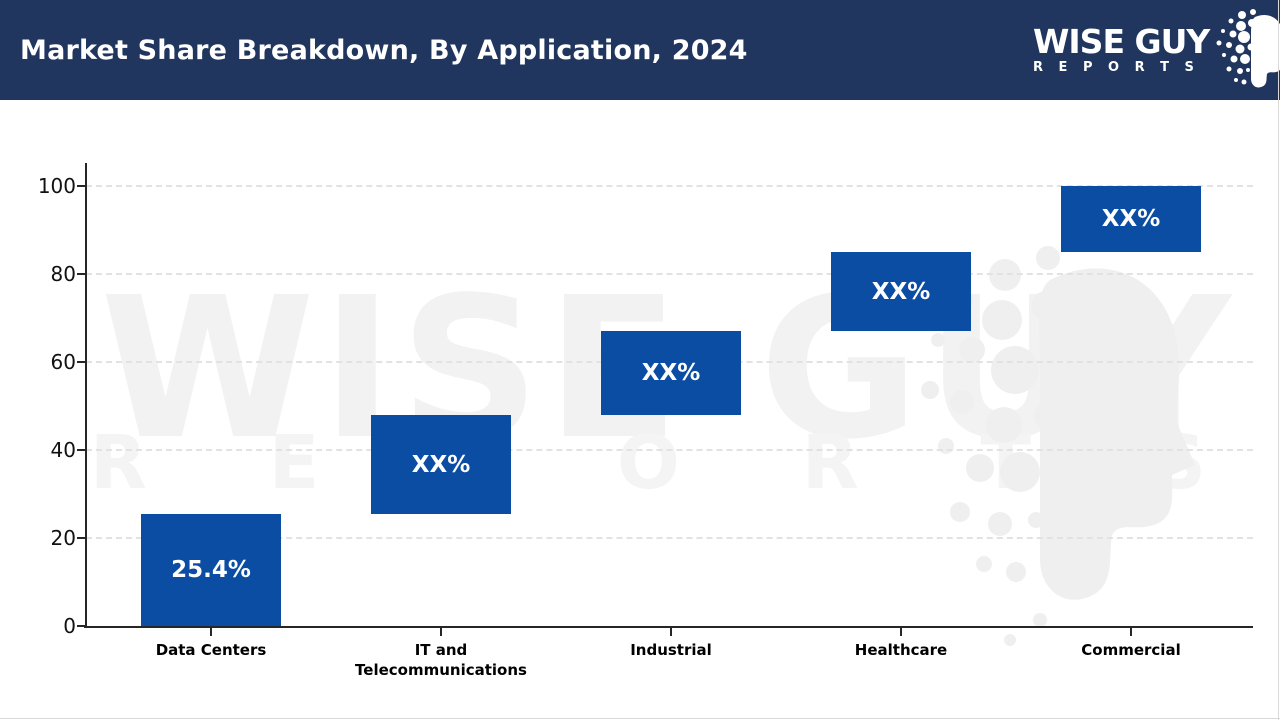 Image resolution: width=1280 pixels, height=720 pixels. I want to click on gridline-y40, so click(669, 450).